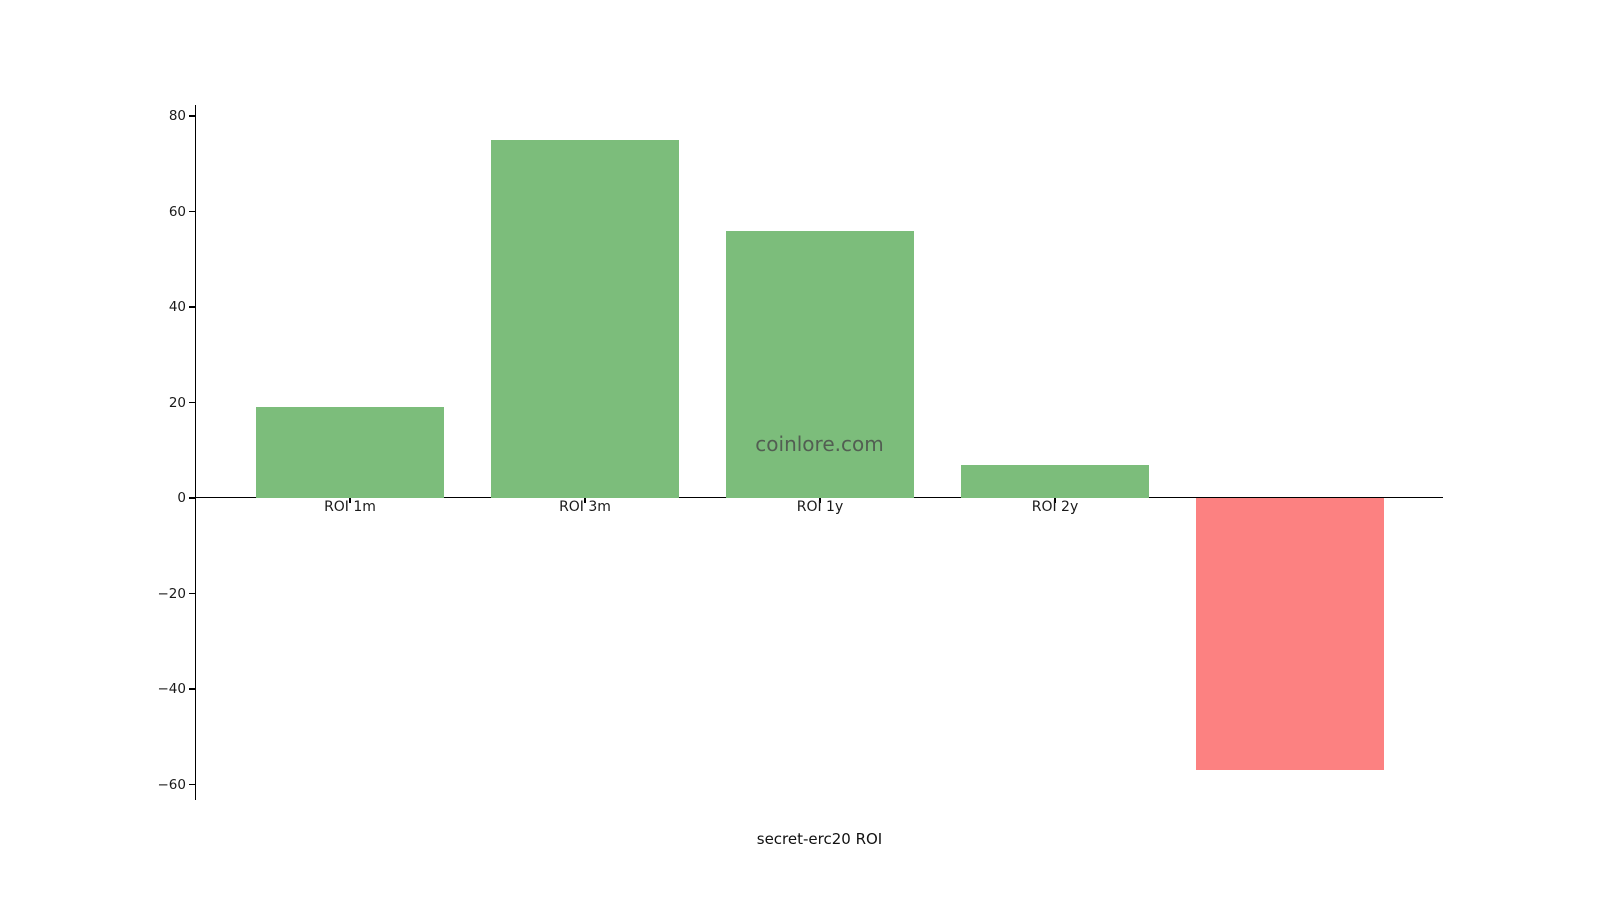  What do you see at coordinates (819, 444) in the screenshot?
I see `coinlore-watermark: coinlore.com` at bounding box center [819, 444].